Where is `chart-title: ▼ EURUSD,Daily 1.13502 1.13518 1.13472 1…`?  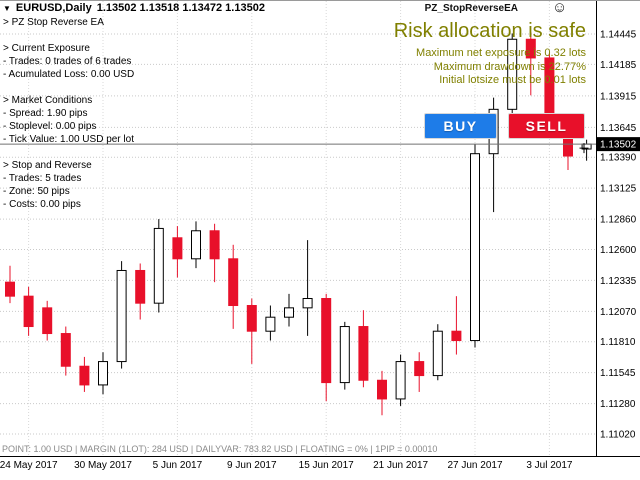 chart-title: ▼ EURUSD,Daily 1.13502 1.13518 1.13472 1… is located at coordinates (134, 8).